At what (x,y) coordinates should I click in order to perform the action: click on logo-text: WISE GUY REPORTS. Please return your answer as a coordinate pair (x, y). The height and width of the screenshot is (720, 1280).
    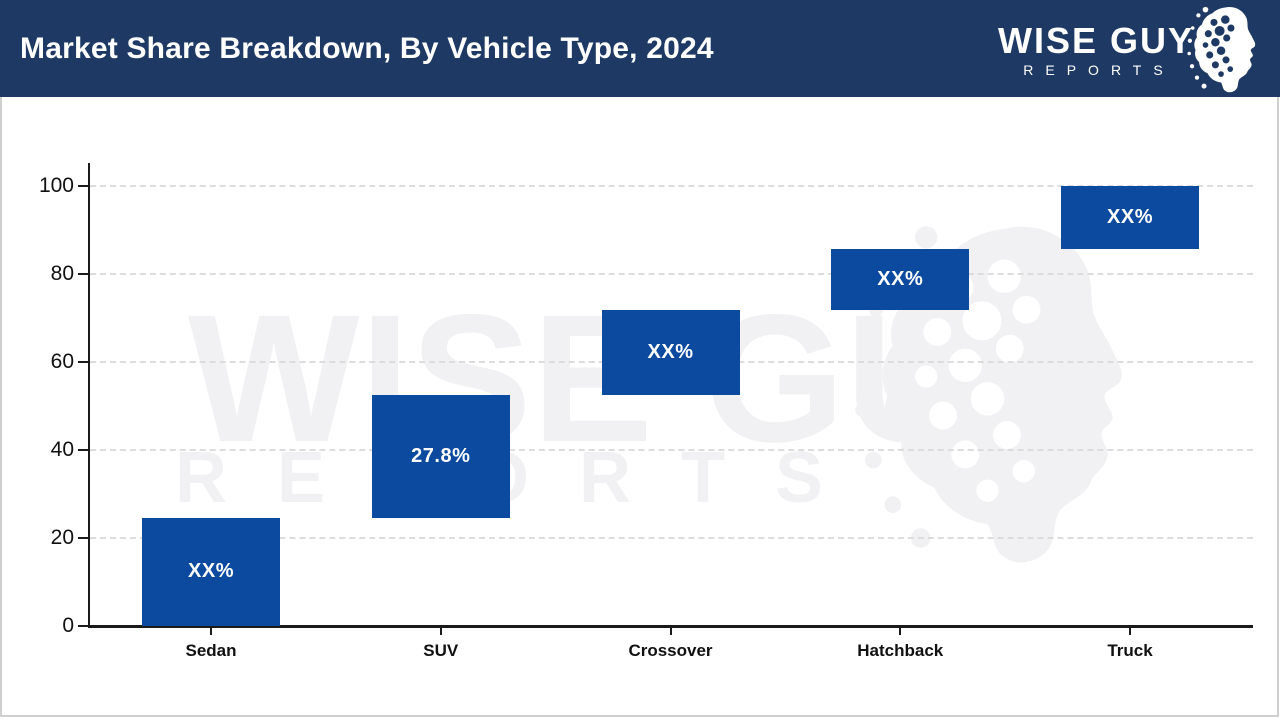
    Looking at the image, I should click on (1096, 50).